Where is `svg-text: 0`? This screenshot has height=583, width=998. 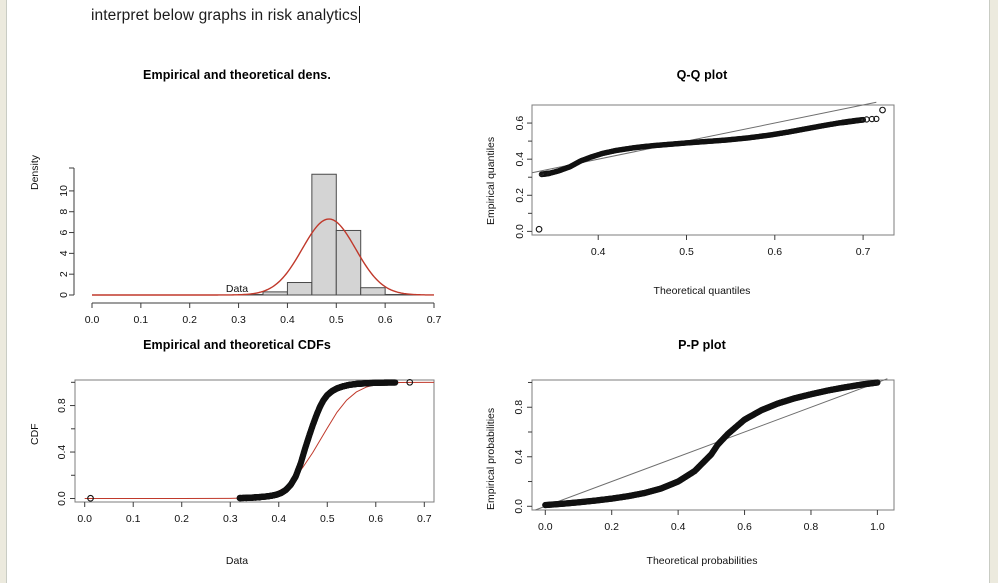 svg-text: 0 is located at coordinates (64, 295).